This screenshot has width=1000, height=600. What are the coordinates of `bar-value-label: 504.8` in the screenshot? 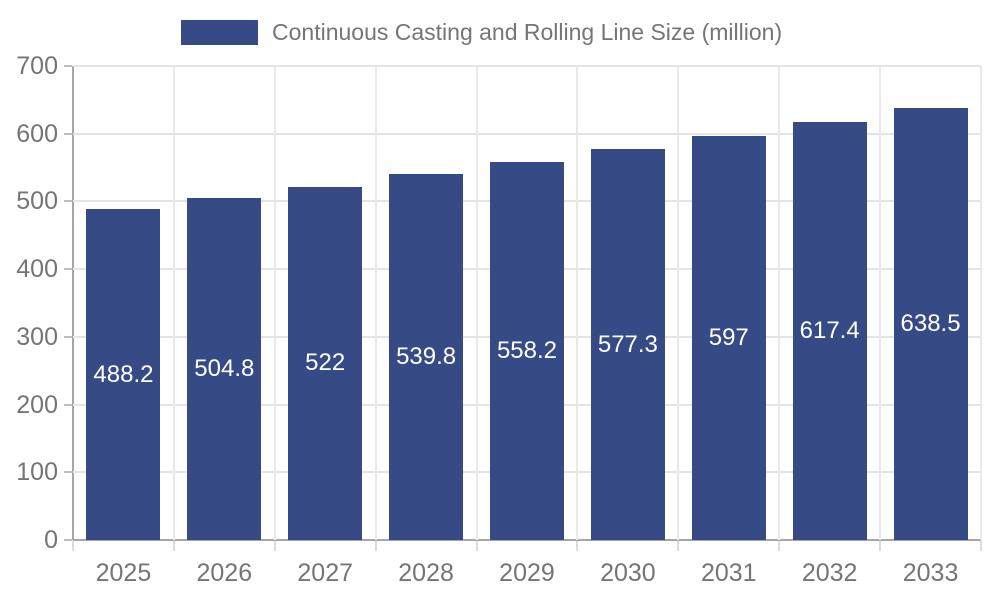 It's located at (224, 369).